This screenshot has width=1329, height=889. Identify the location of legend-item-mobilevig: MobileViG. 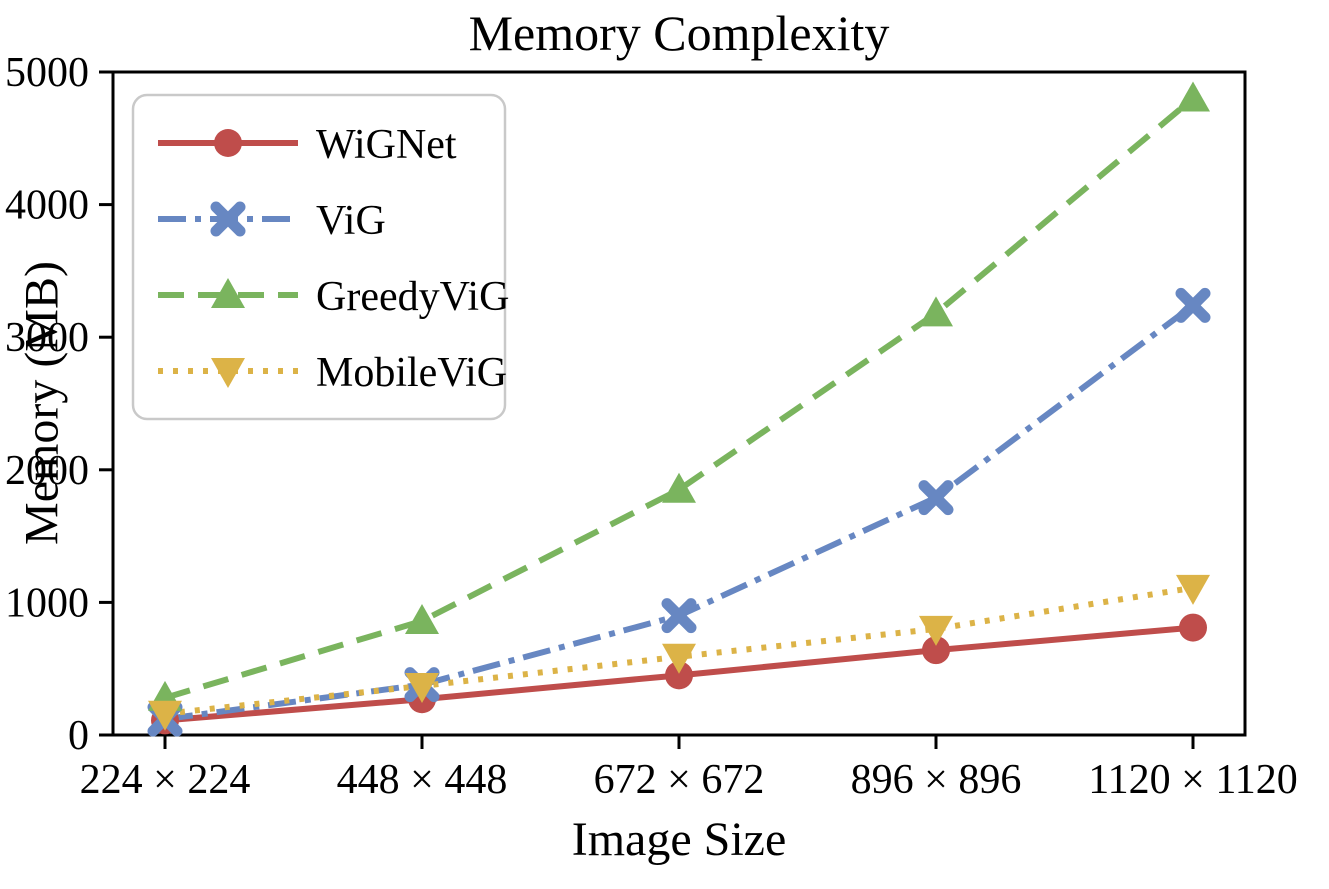
(332, 373).